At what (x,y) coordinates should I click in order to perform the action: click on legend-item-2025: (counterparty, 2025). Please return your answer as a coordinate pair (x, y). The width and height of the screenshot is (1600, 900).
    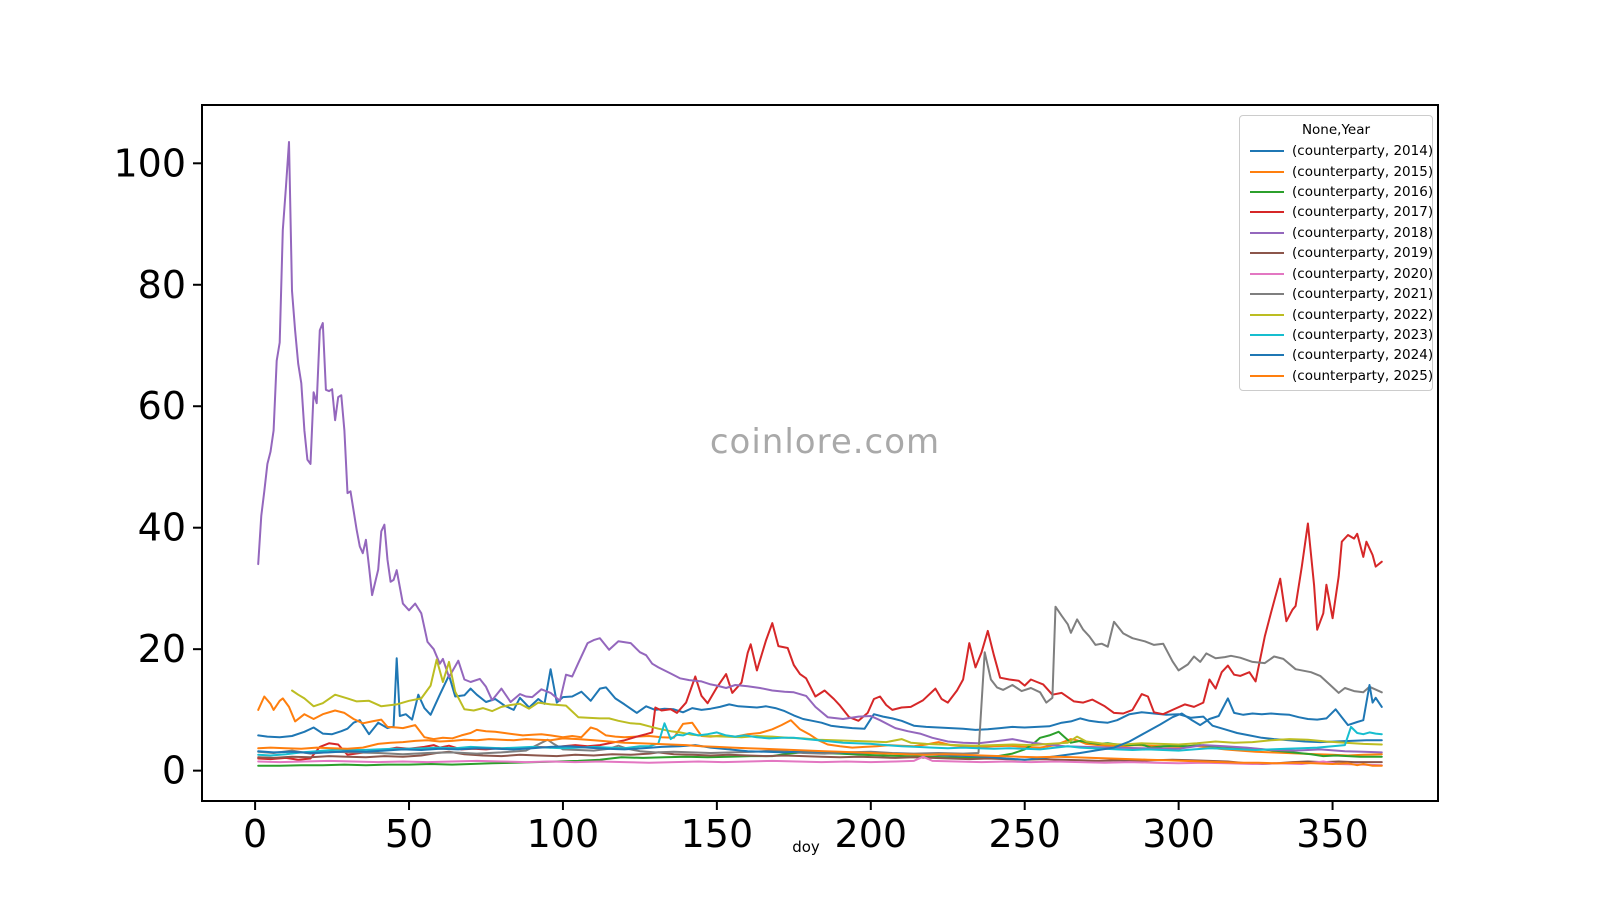
    Looking at the image, I should click on (1339, 376).